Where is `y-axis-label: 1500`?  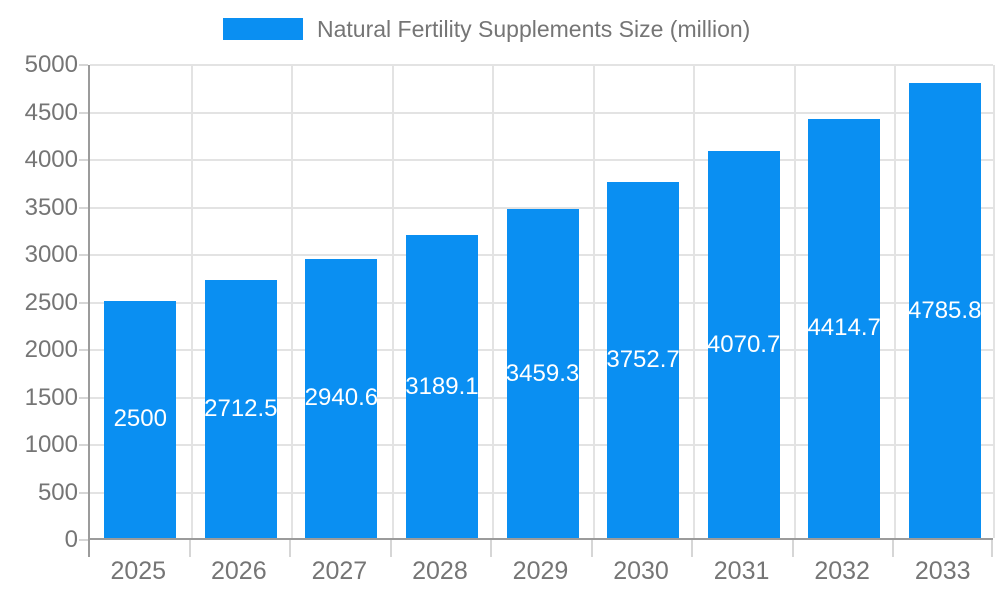 y-axis-label: 1500 is located at coordinates (51, 397).